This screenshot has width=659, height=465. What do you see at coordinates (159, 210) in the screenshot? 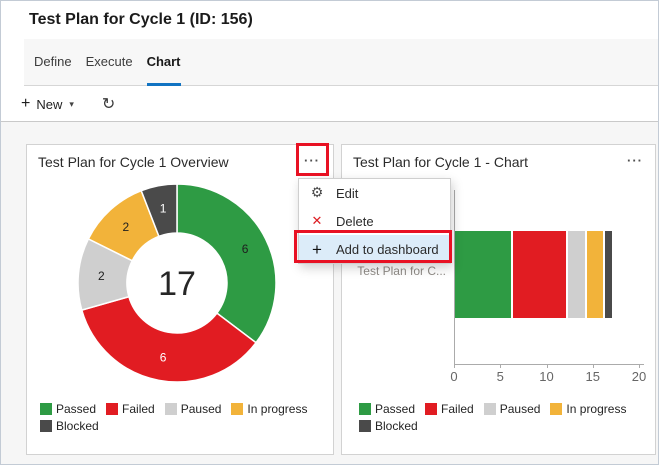
I see `donut-slice-blocked` at bounding box center [159, 210].